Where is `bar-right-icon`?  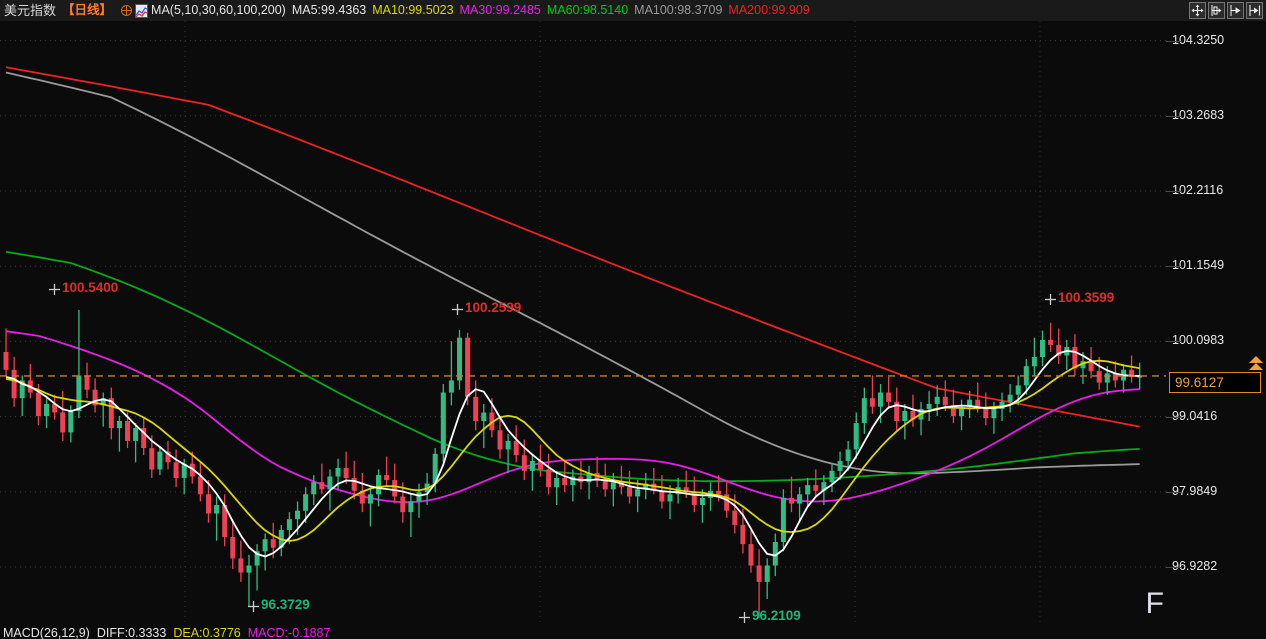
bar-right-icon is located at coordinates (1235, 10).